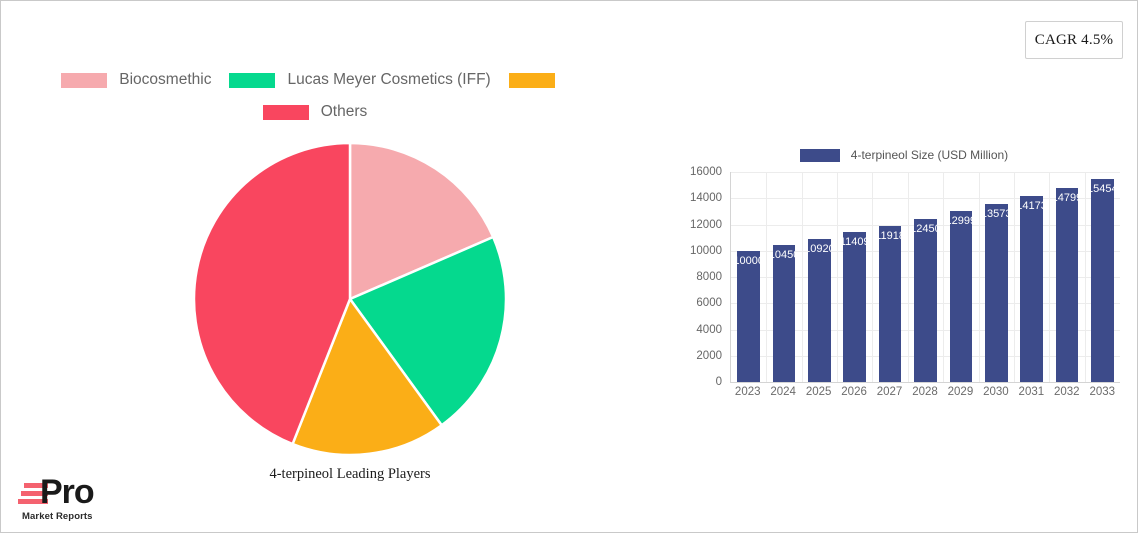 The width and height of the screenshot is (1140, 535). What do you see at coordinates (285, 112) in the screenshot?
I see `pie-legend-swatch-others` at bounding box center [285, 112].